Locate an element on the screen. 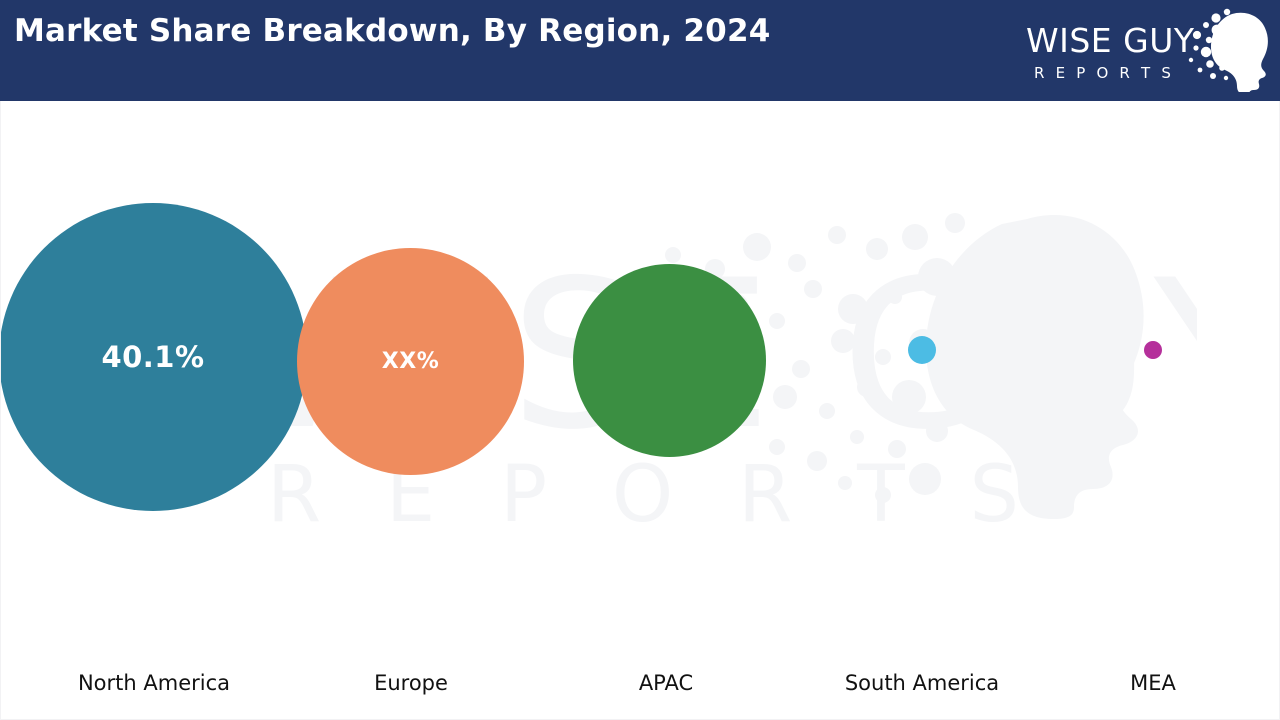 Image resolution: width=1280 pixels, height=720 pixels. bubble-south-america is located at coordinates (922, 350).